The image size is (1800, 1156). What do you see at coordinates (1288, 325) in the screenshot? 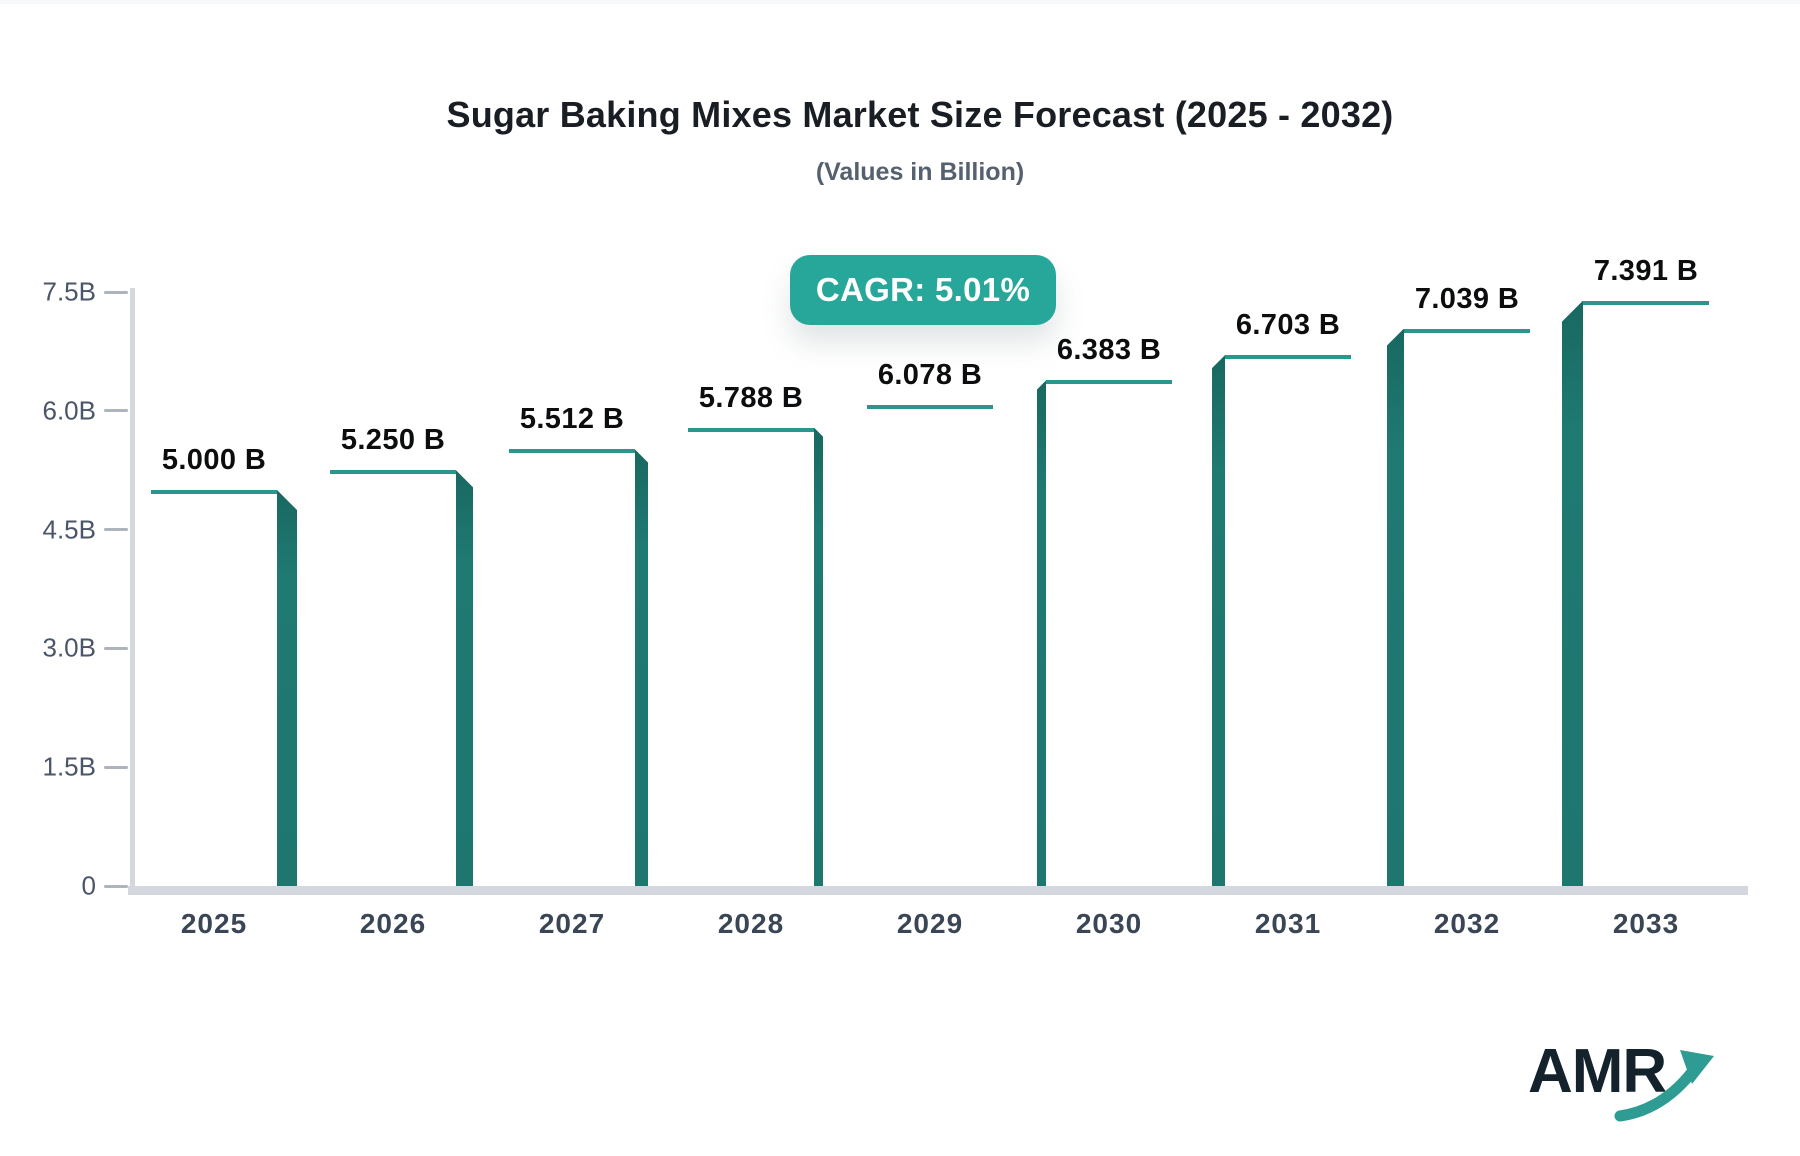
I see `bar-value-label: 6.703 B` at bounding box center [1288, 325].